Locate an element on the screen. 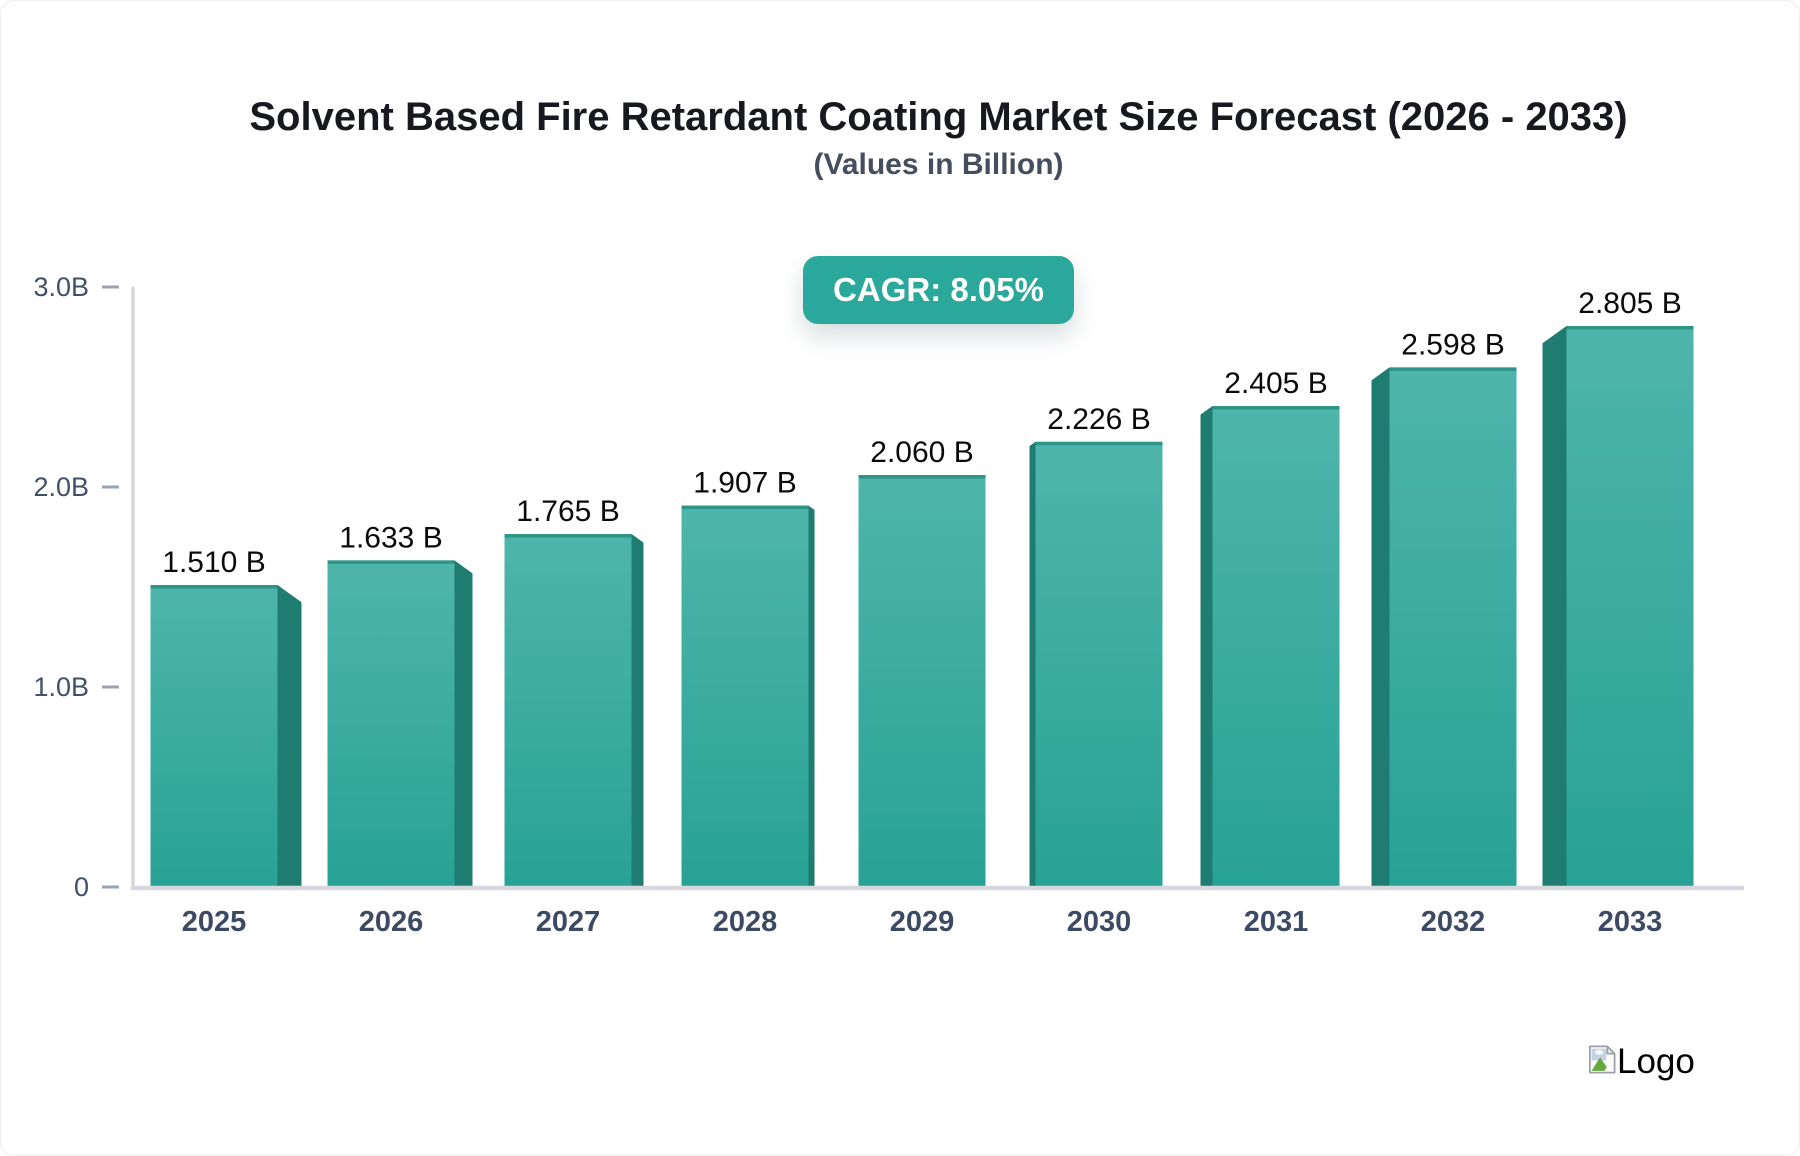 The width and height of the screenshot is (1800, 1156). broken-image-icon is located at coordinates (1602, 1059).